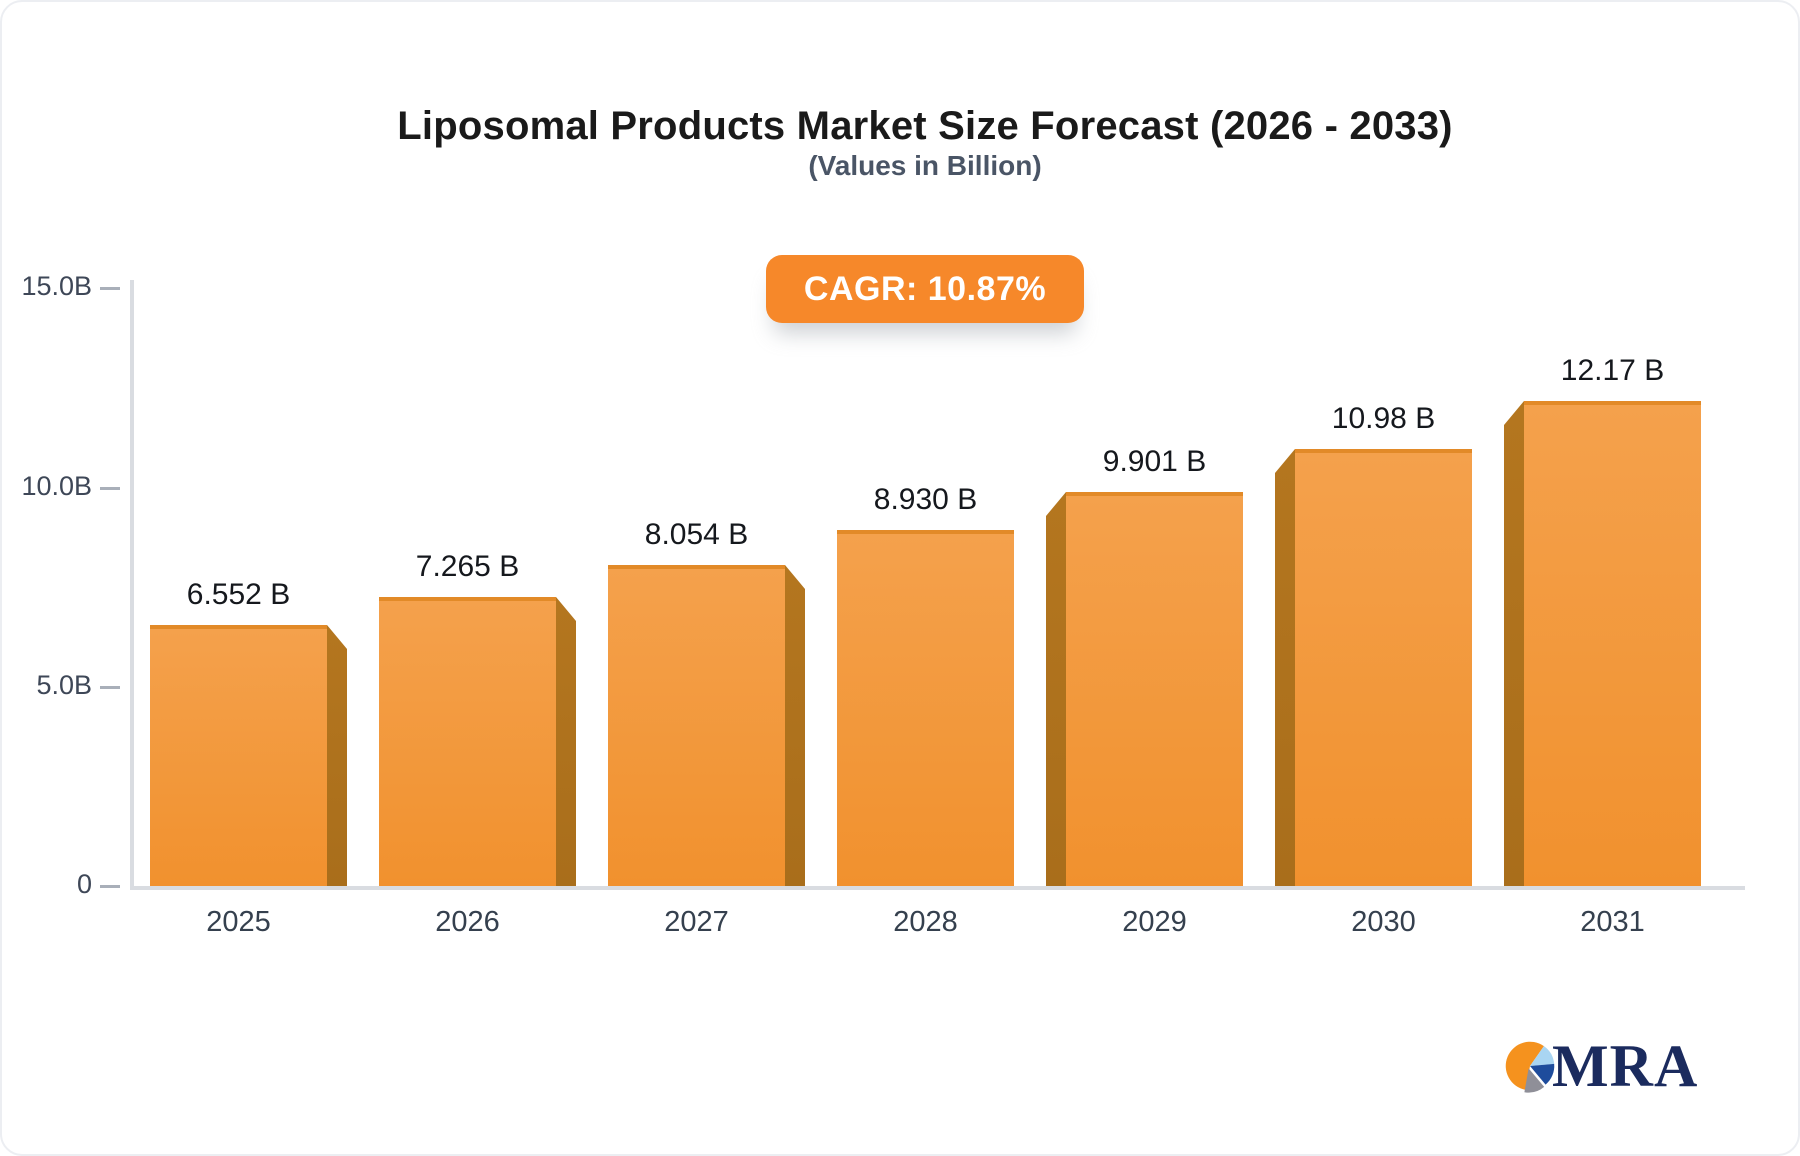  Describe the element at coordinates (1154, 461) in the screenshot. I see `bar-value-label: 9.901 B` at that location.